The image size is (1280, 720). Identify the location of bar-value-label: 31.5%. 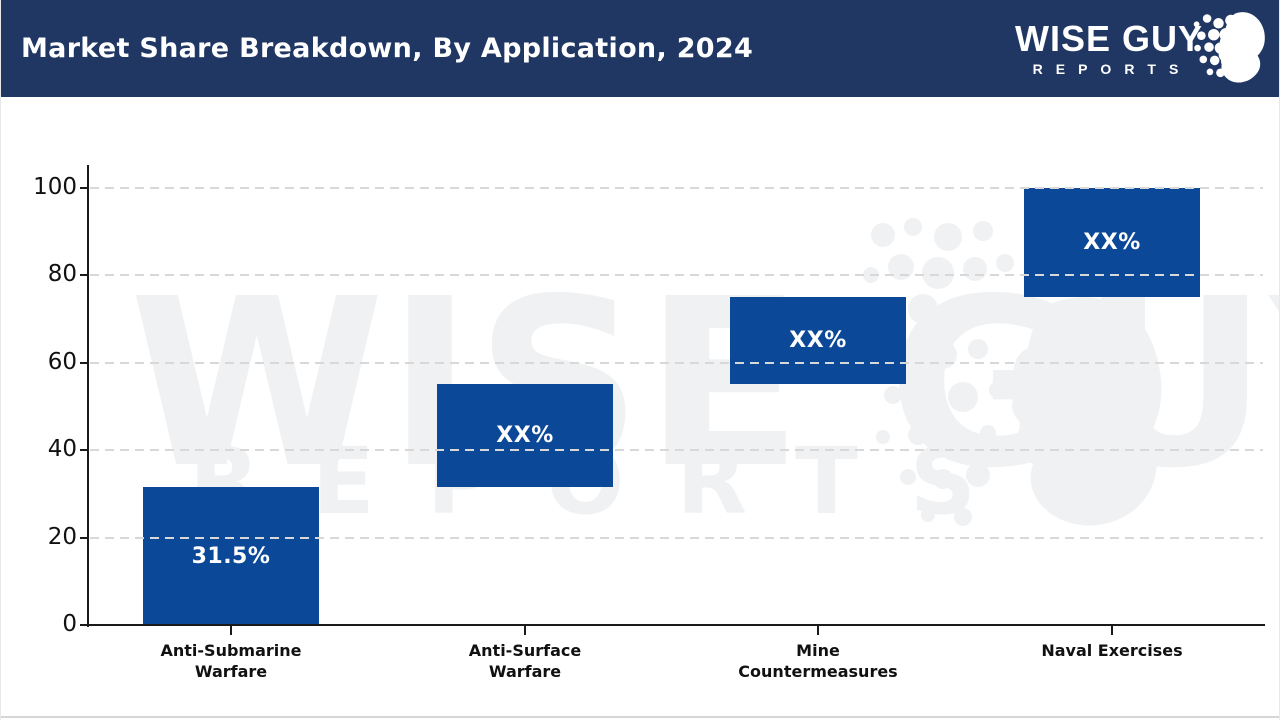
(231, 556).